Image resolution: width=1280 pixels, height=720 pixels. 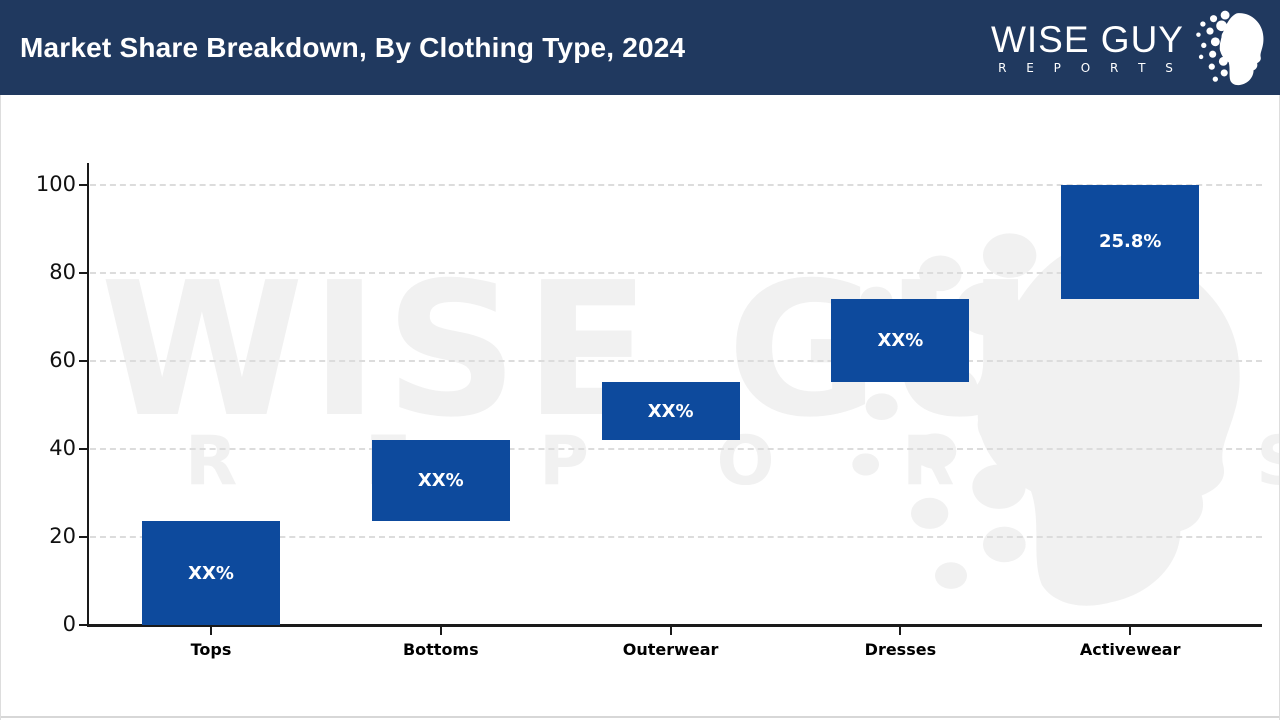 What do you see at coordinates (211, 631) in the screenshot?
I see `x-tick-mark-tops` at bounding box center [211, 631].